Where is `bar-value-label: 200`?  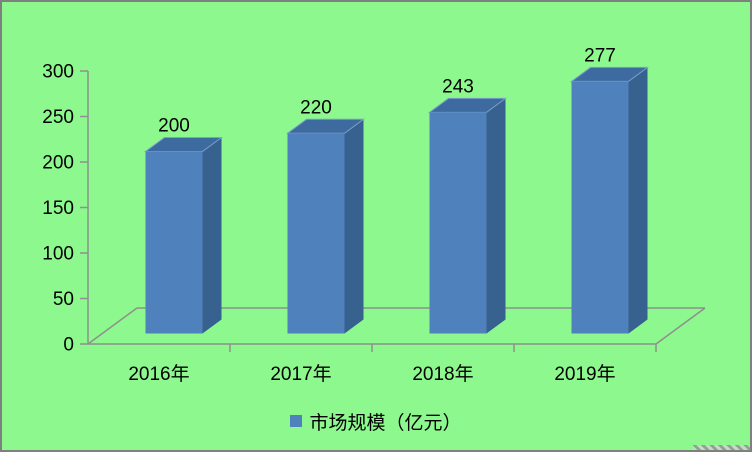
bar-value-label: 200 is located at coordinates (174, 126).